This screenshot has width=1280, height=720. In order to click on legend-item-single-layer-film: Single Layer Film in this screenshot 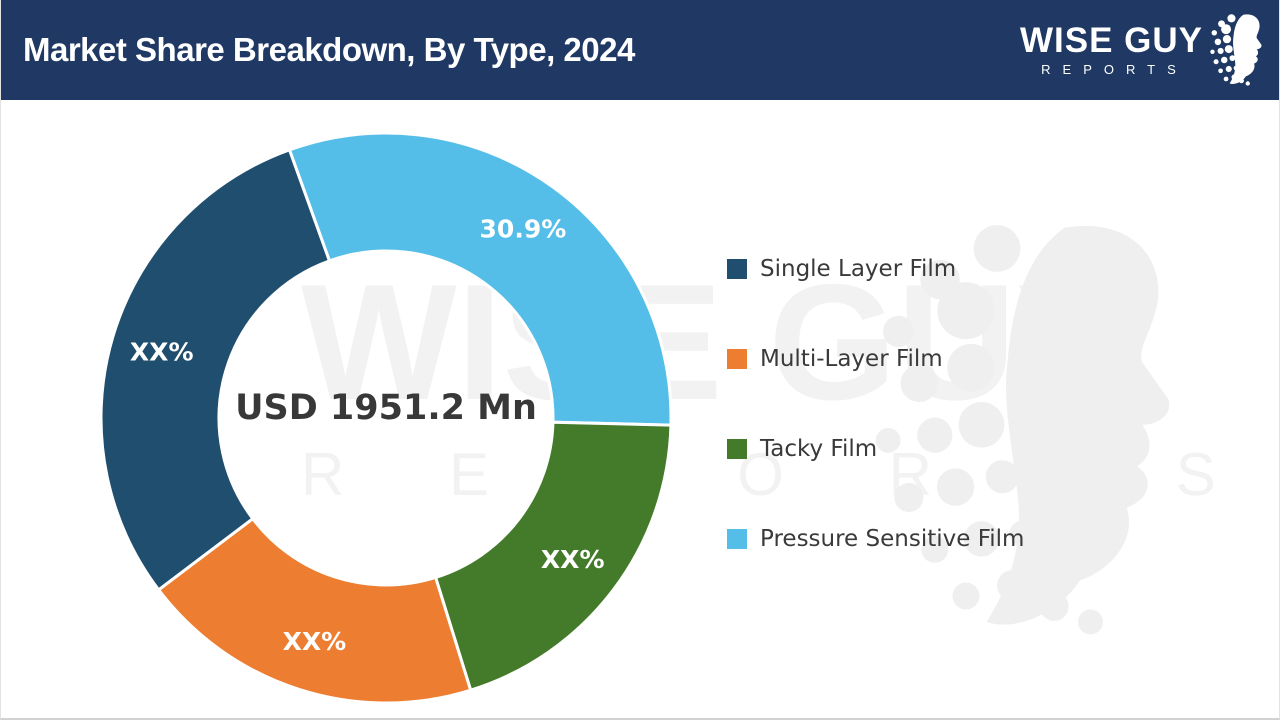, I will do `click(875, 269)`.